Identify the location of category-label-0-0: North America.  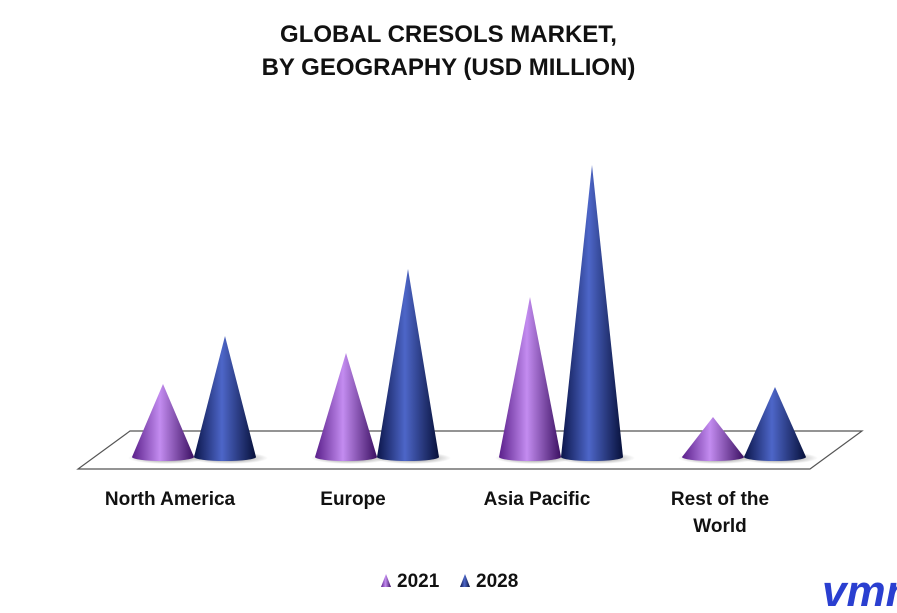
(170, 499).